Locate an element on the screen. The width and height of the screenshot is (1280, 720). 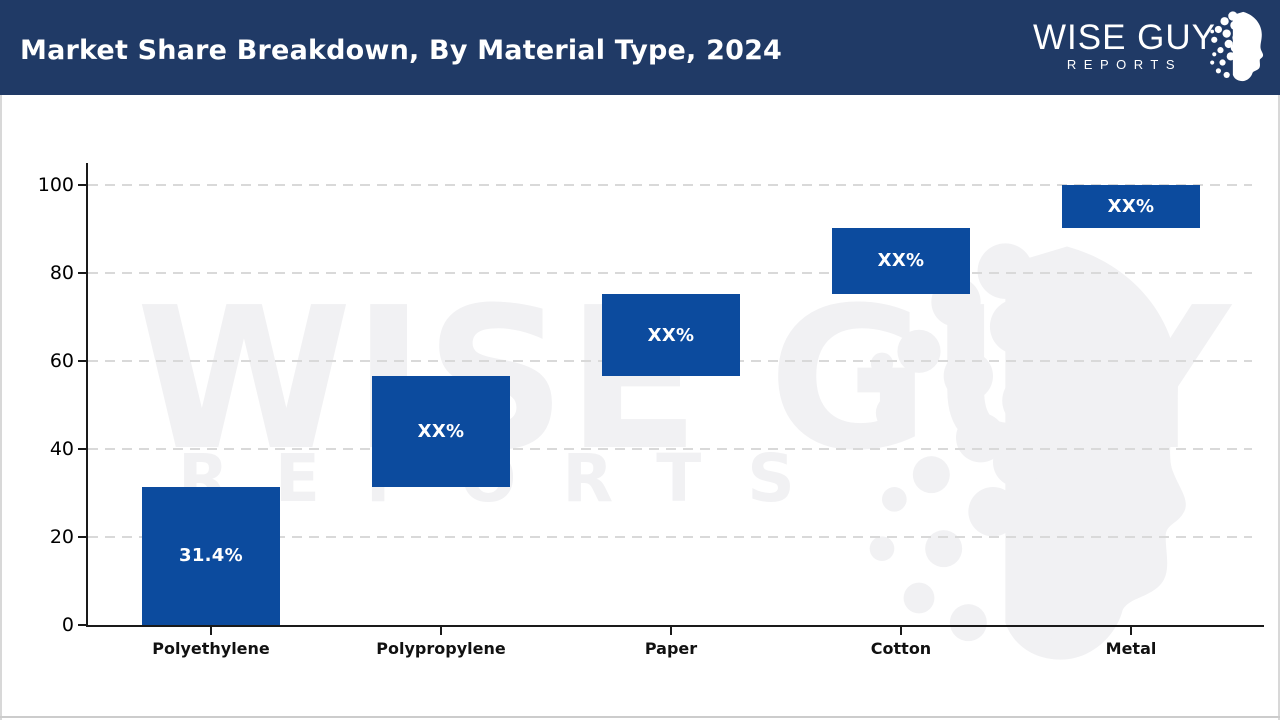
brand-name: WISE GUY is located at coordinates (1124, 37).